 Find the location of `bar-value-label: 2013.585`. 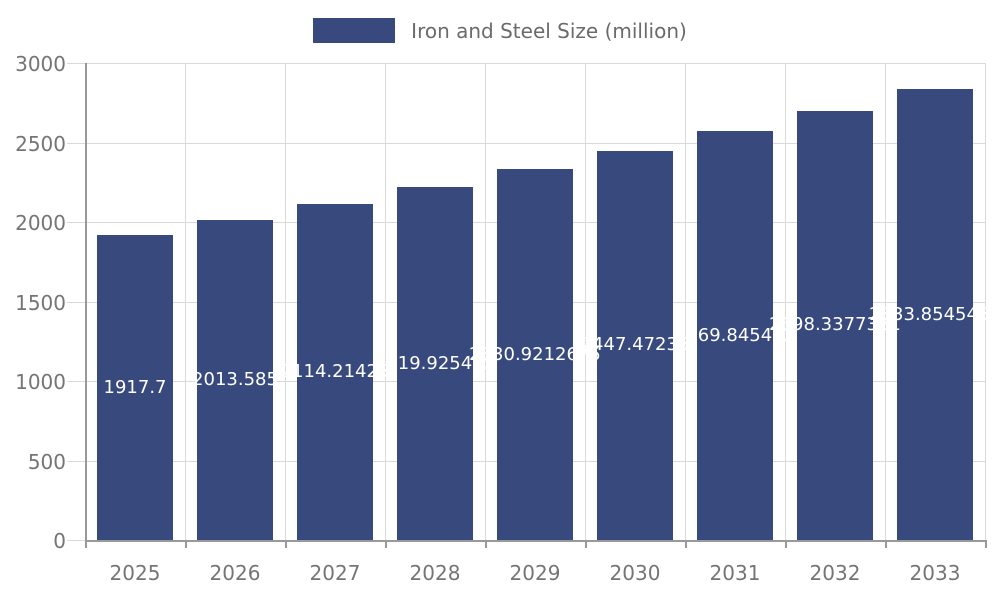

bar-value-label: 2013.585 is located at coordinates (235, 379).